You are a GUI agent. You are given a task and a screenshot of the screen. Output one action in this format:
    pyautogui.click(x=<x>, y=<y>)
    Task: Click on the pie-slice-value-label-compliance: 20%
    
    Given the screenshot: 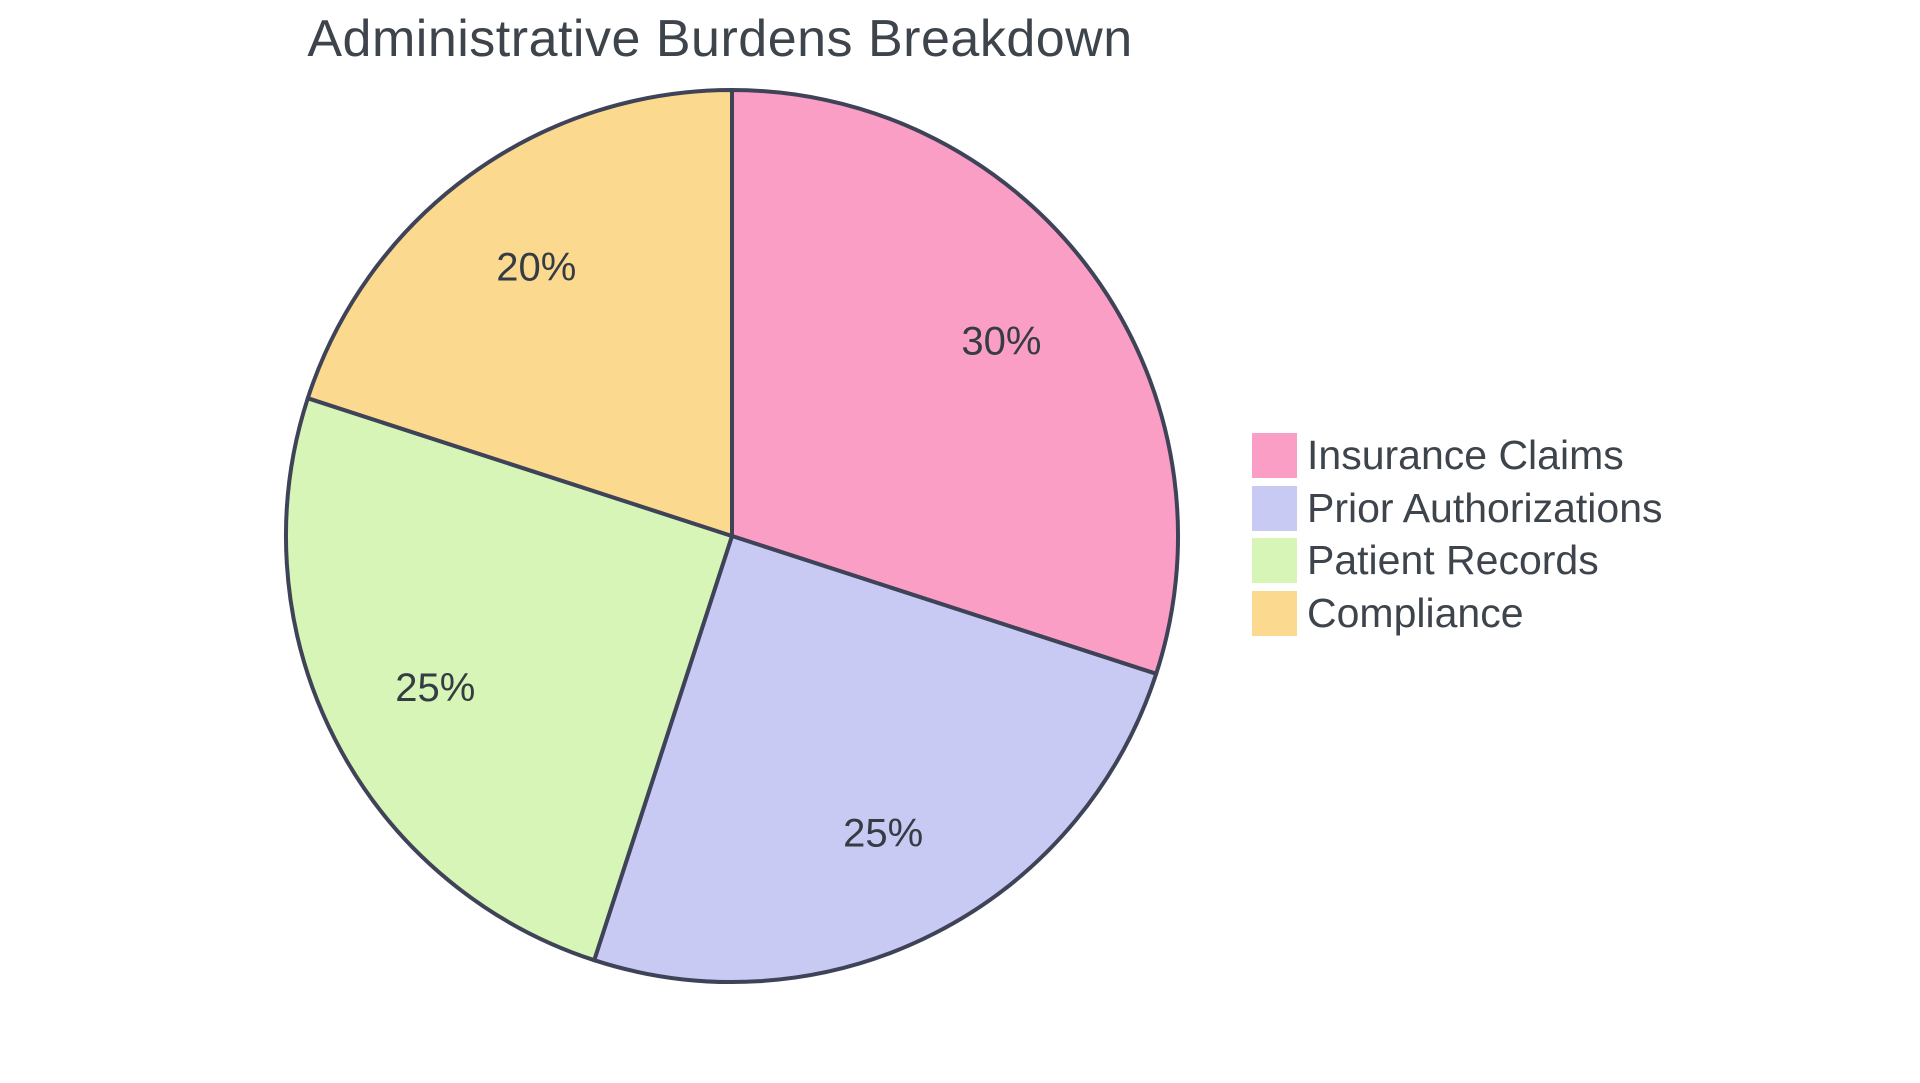 What is the action you would take?
    pyautogui.click(x=536, y=268)
    